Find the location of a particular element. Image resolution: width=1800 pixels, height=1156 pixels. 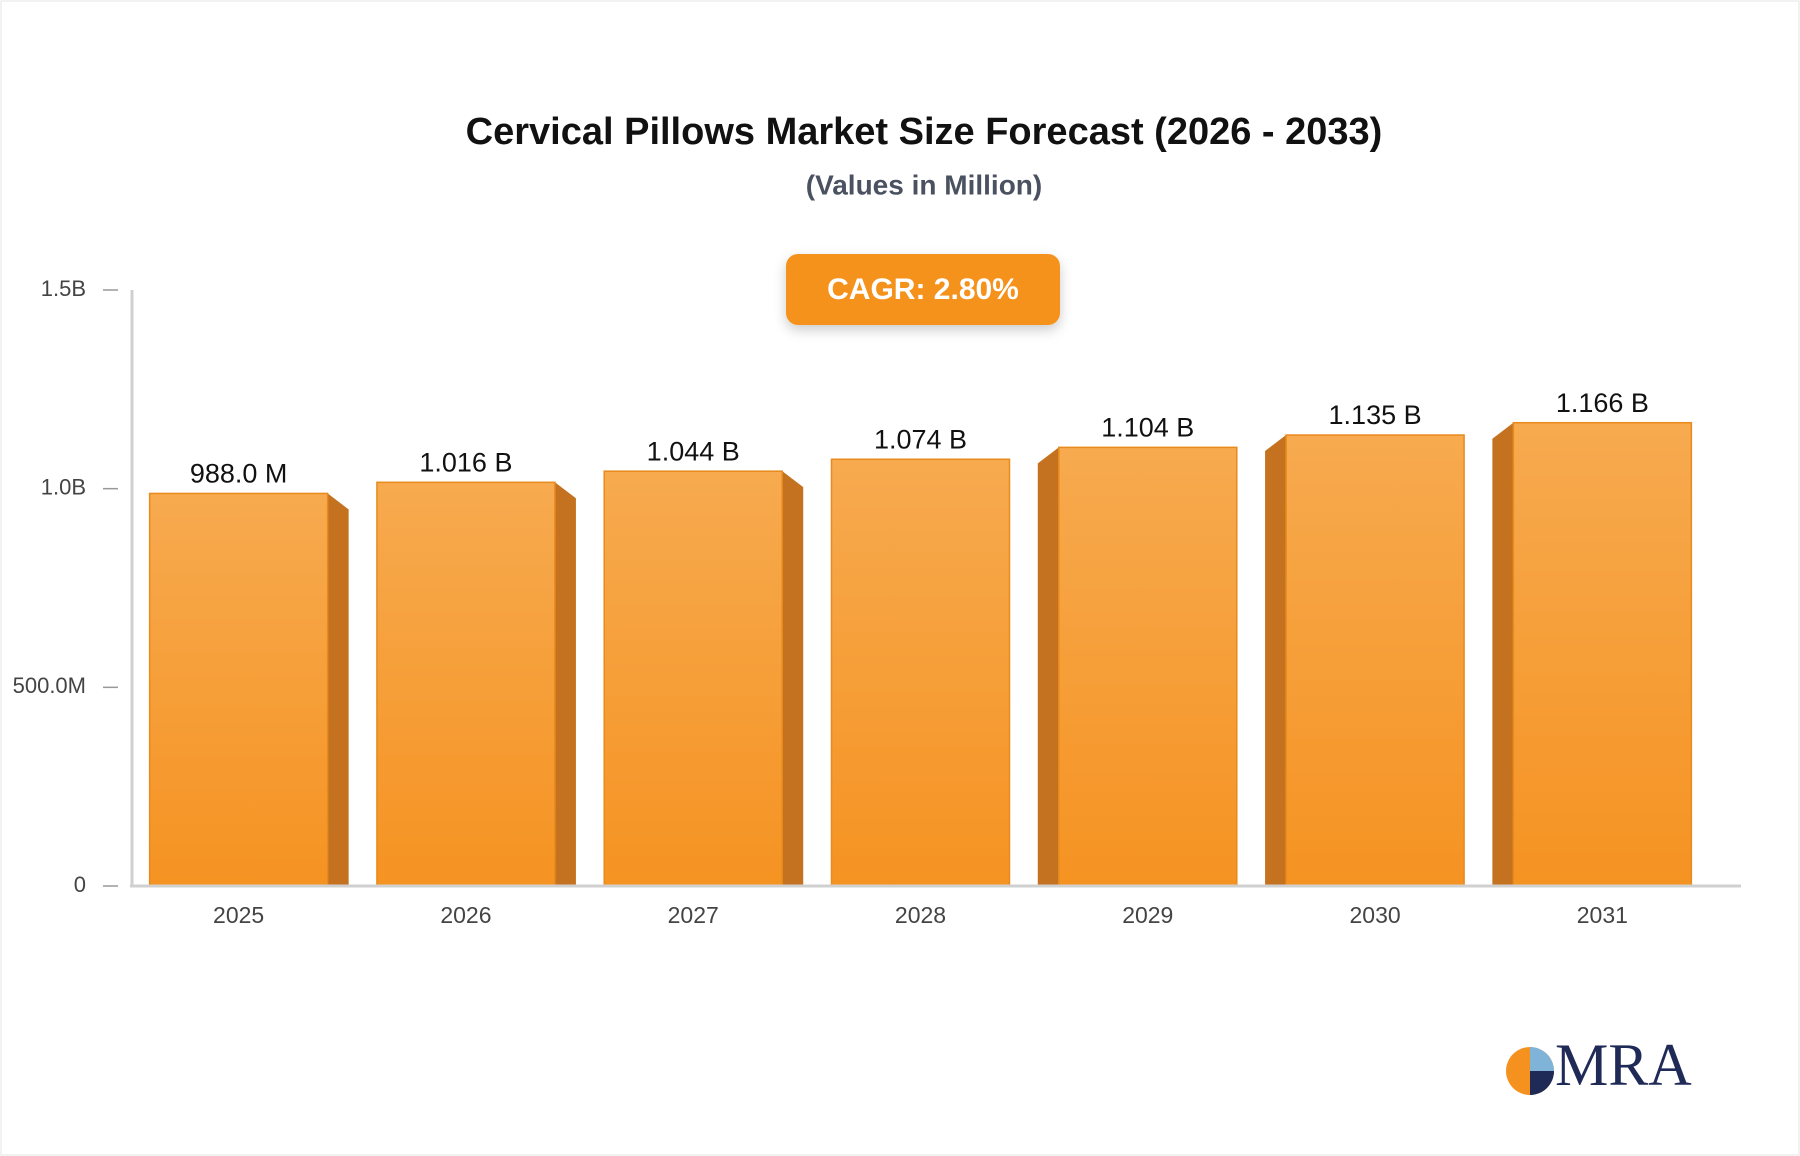

x-tick-label: 2030 is located at coordinates (1374, 915).